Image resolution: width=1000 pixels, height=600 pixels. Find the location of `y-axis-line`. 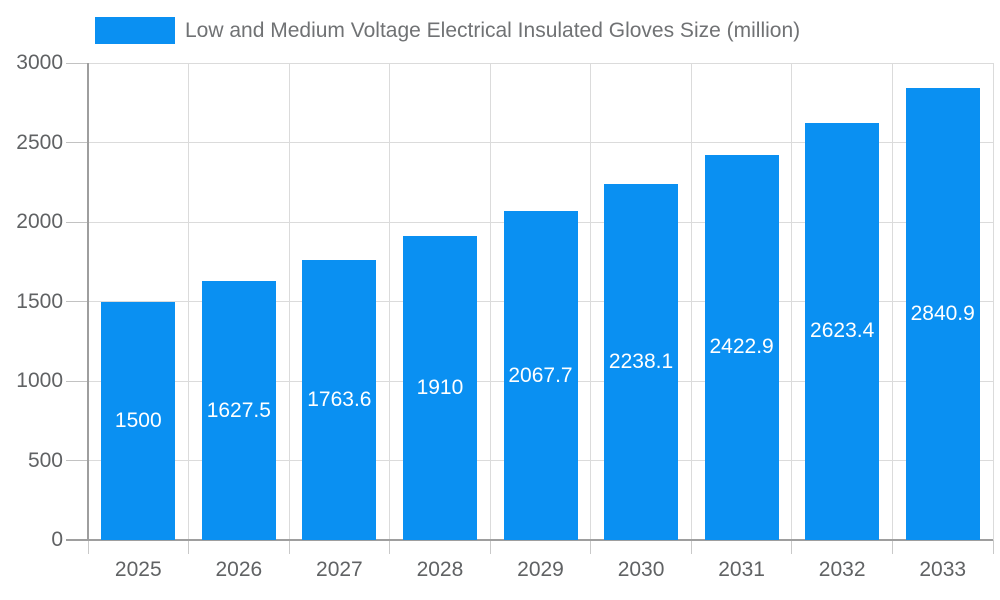

y-axis-line is located at coordinates (88, 301).